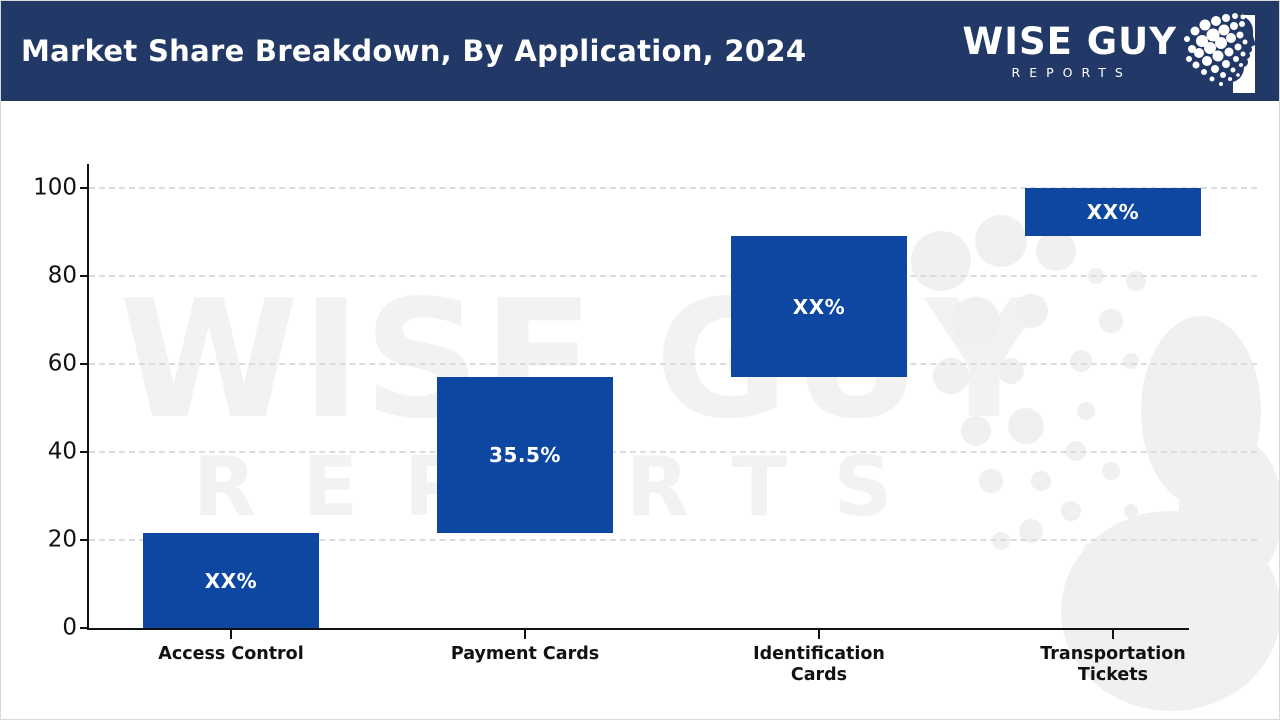 Image resolution: width=1280 pixels, height=720 pixels. I want to click on logo-wordmark-sub: REPORTS, so click(1071, 72).